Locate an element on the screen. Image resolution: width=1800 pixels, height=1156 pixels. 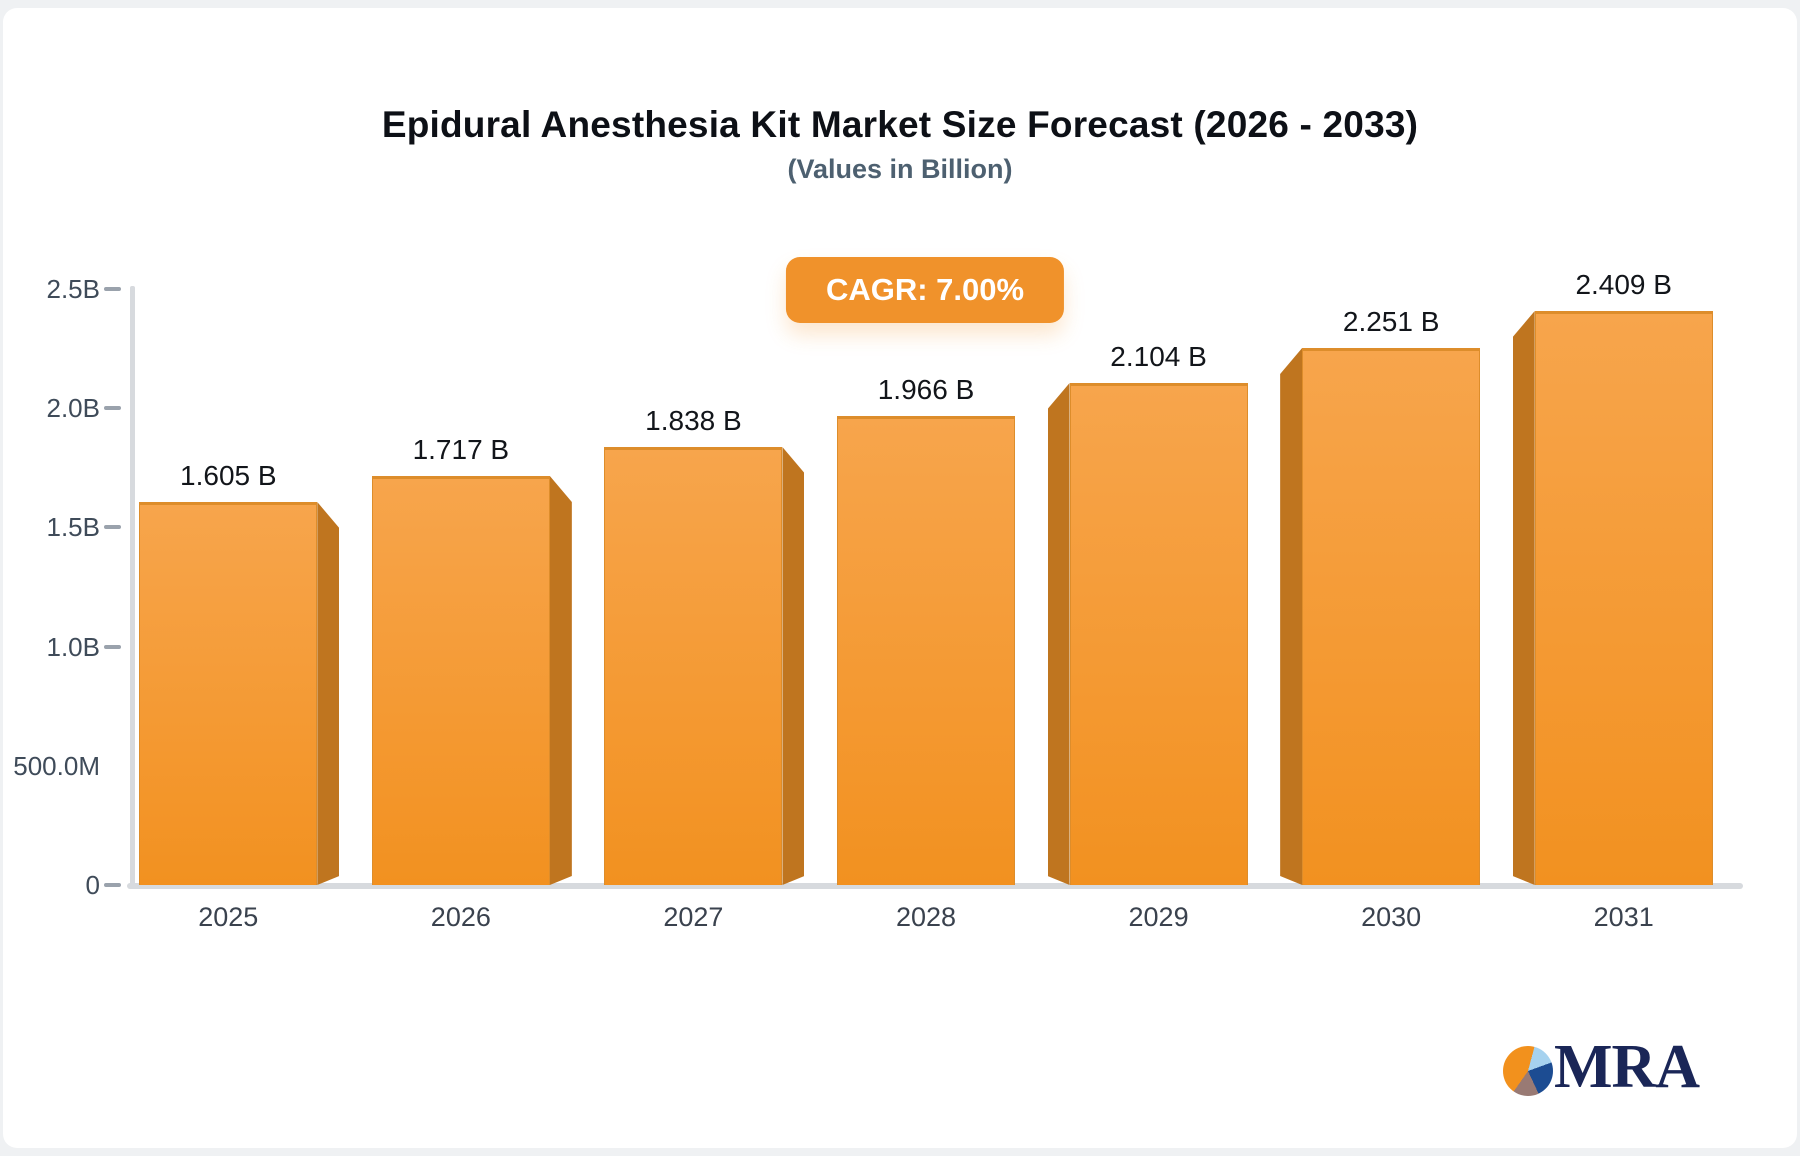
chart-subtitle: (Values in Billion) is located at coordinates (900, 169).